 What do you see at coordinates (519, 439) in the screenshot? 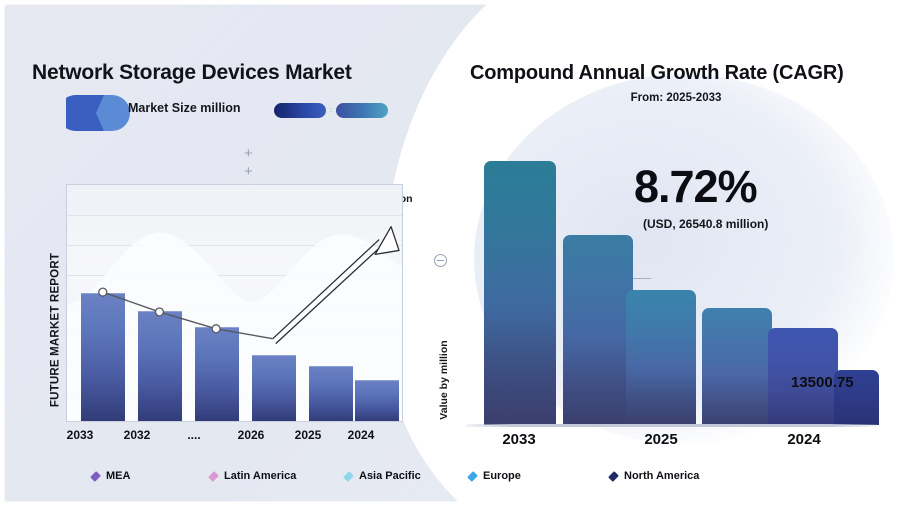
I see `right-x-tick-2033: 2033` at bounding box center [519, 439].